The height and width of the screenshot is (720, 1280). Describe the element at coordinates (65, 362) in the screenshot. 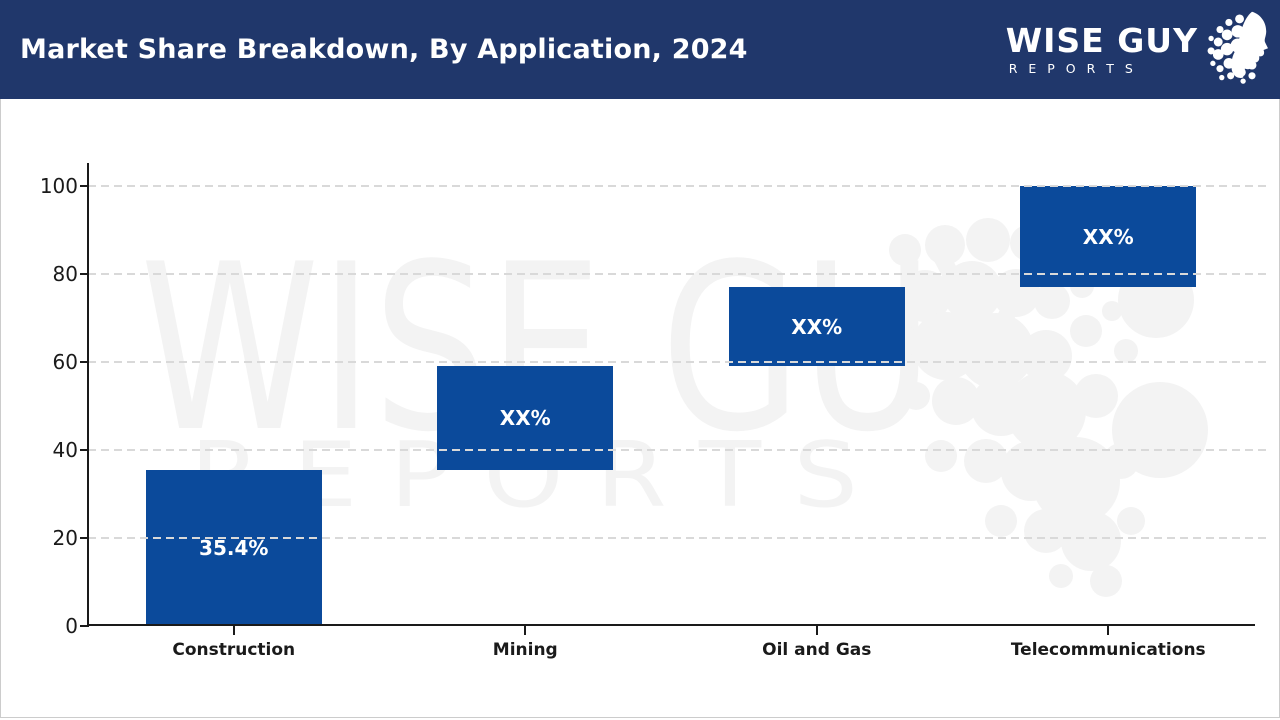

I see `y-tick-label-60: 60` at that location.